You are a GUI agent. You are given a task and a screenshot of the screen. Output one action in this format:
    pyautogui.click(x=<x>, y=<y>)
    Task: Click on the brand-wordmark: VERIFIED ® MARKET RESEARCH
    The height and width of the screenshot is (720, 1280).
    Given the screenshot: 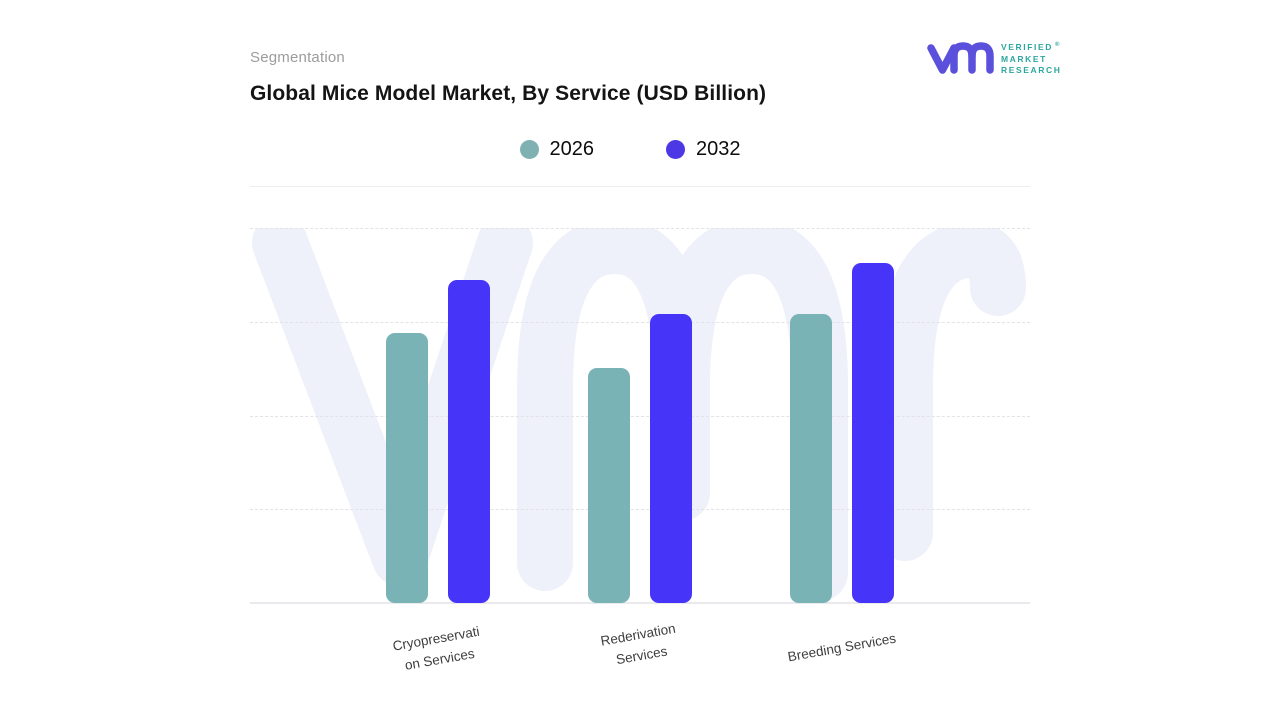 What is the action you would take?
    pyautogui.click(x=1031, y=58)
    